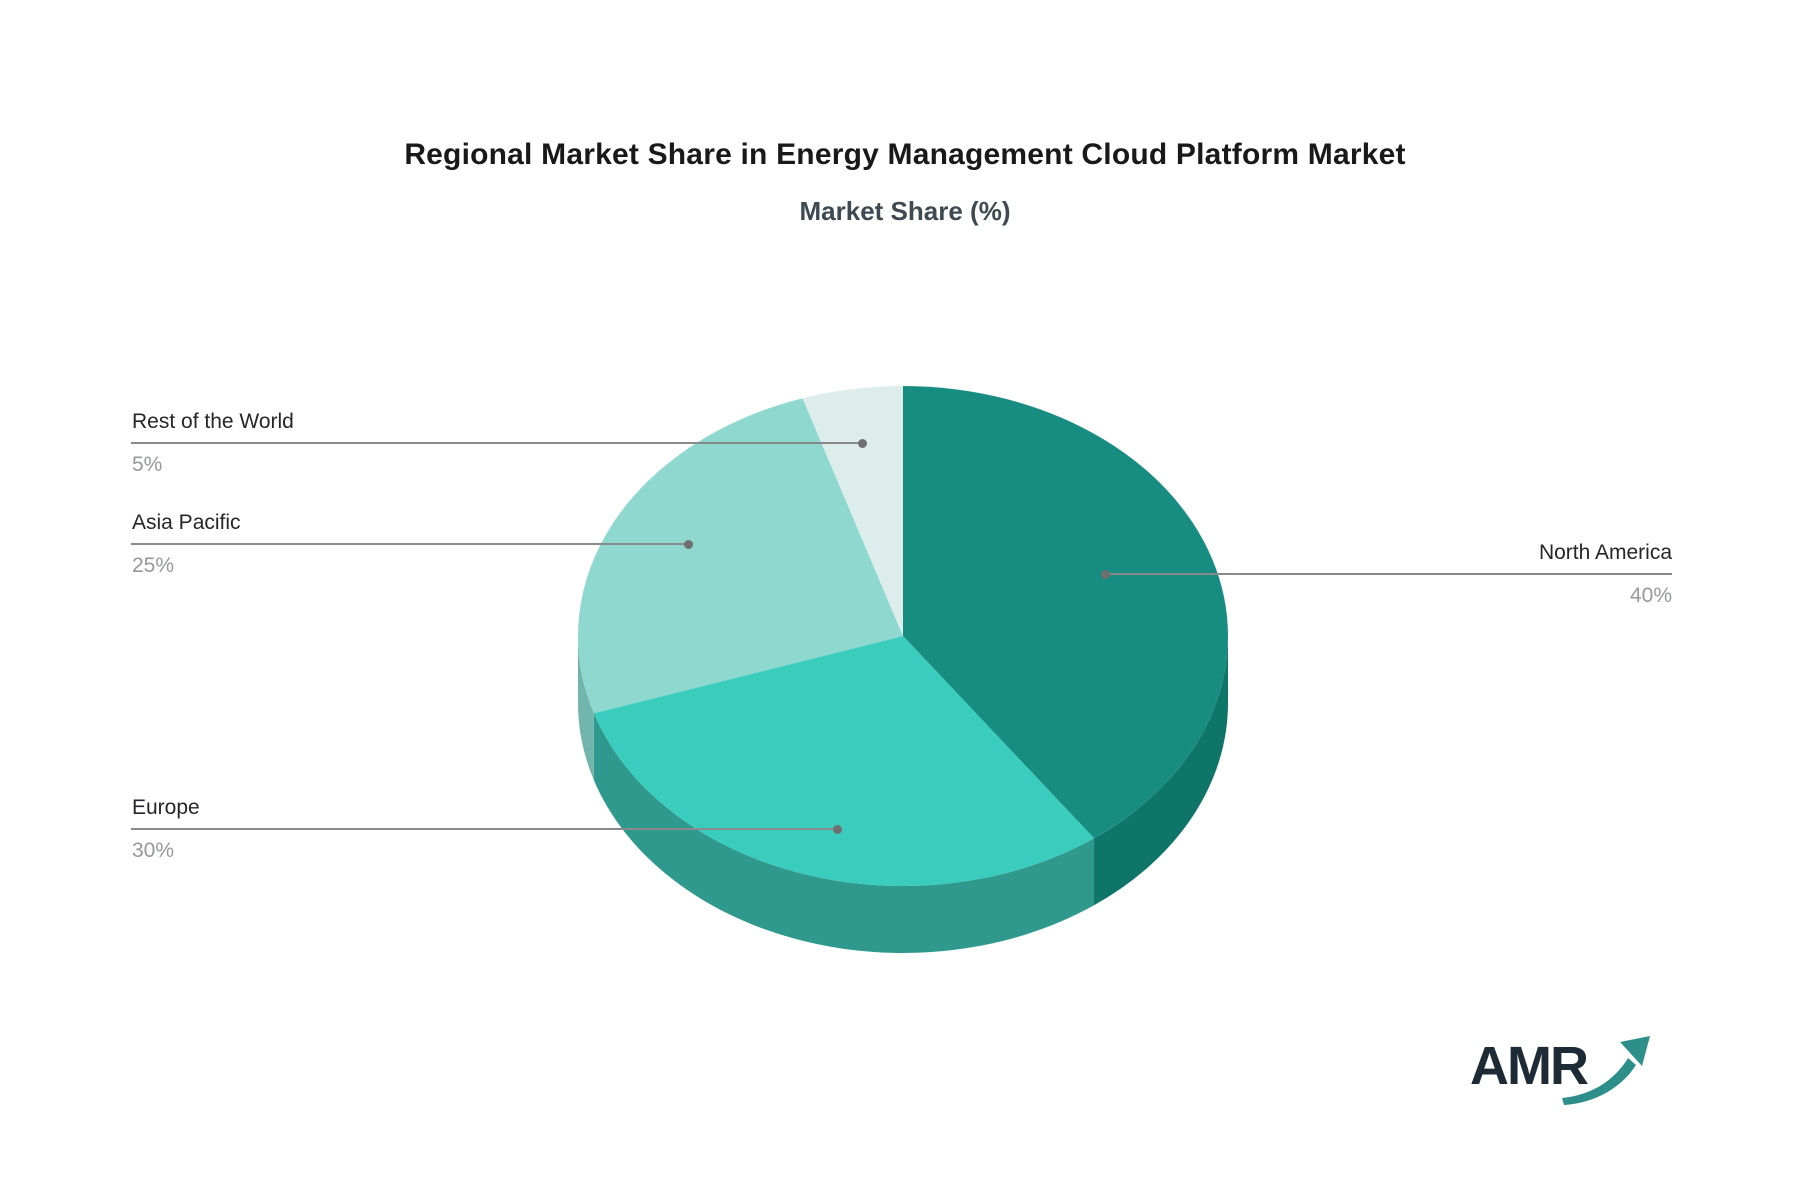 Image resolution: width=1800 pixels, height=1196 pixels. I want to click on callout-label-north-america: North America, so click(1605, 552).